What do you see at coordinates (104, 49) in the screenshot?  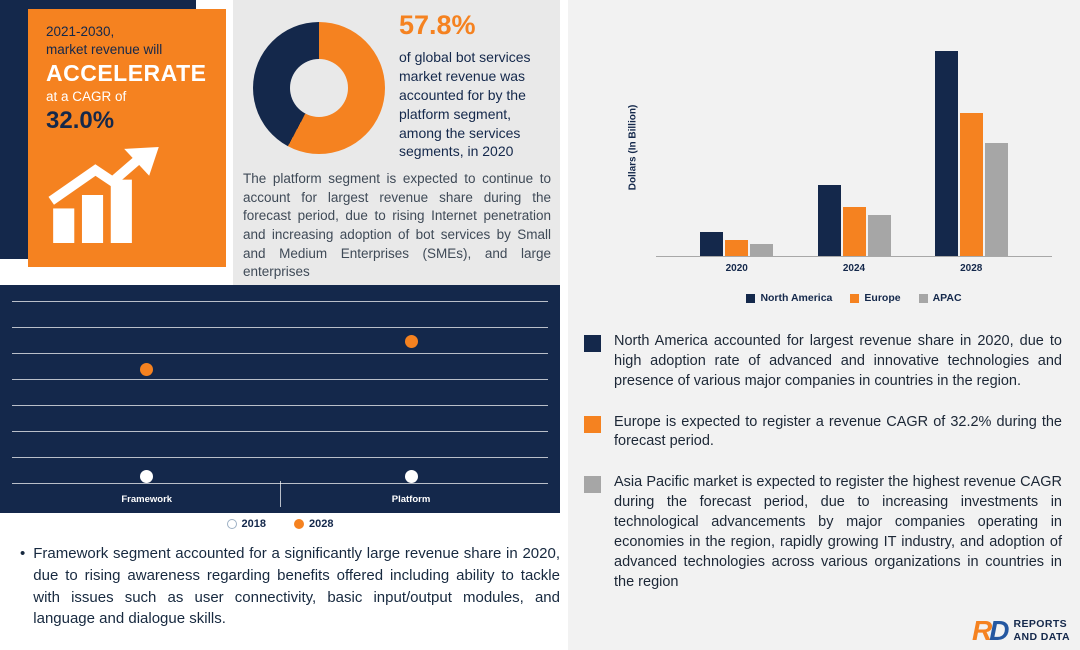 I see `promo-line2: market revenue will` at bounding box center [104, 49].